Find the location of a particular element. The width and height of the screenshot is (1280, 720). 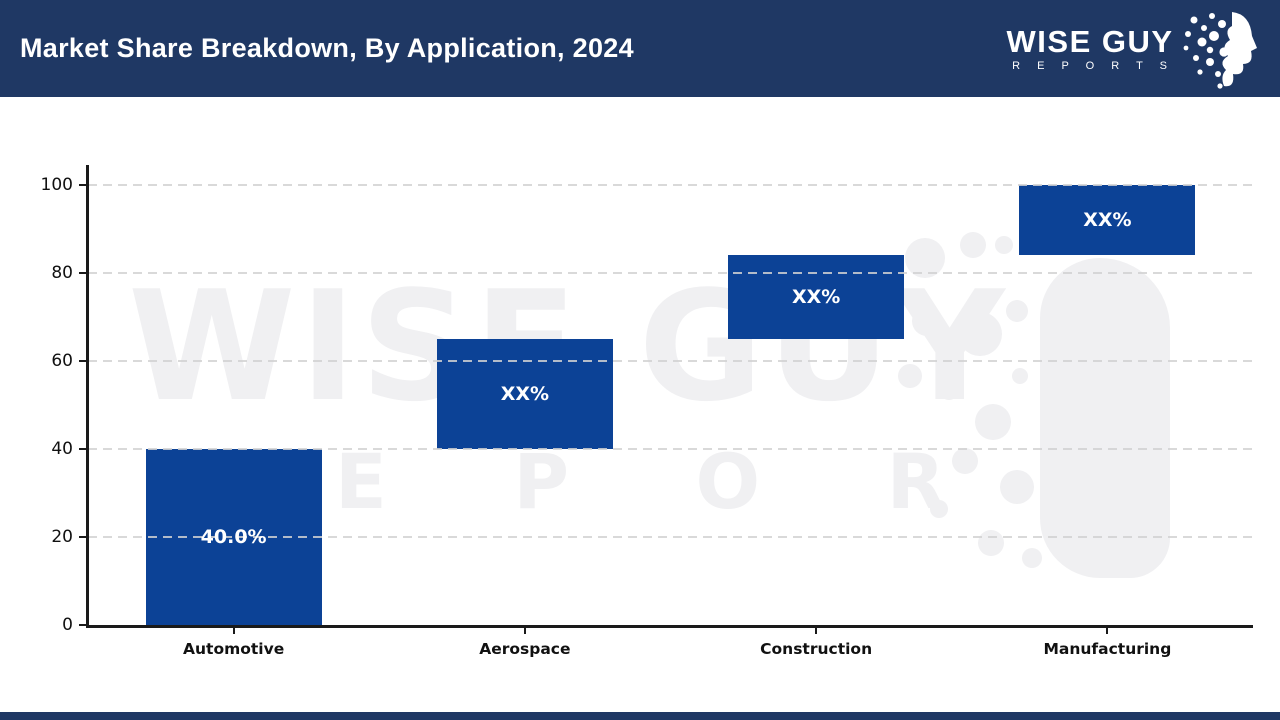

x-category-label-manufacturing: Manufacturing is located at coordinates (1107, 649).